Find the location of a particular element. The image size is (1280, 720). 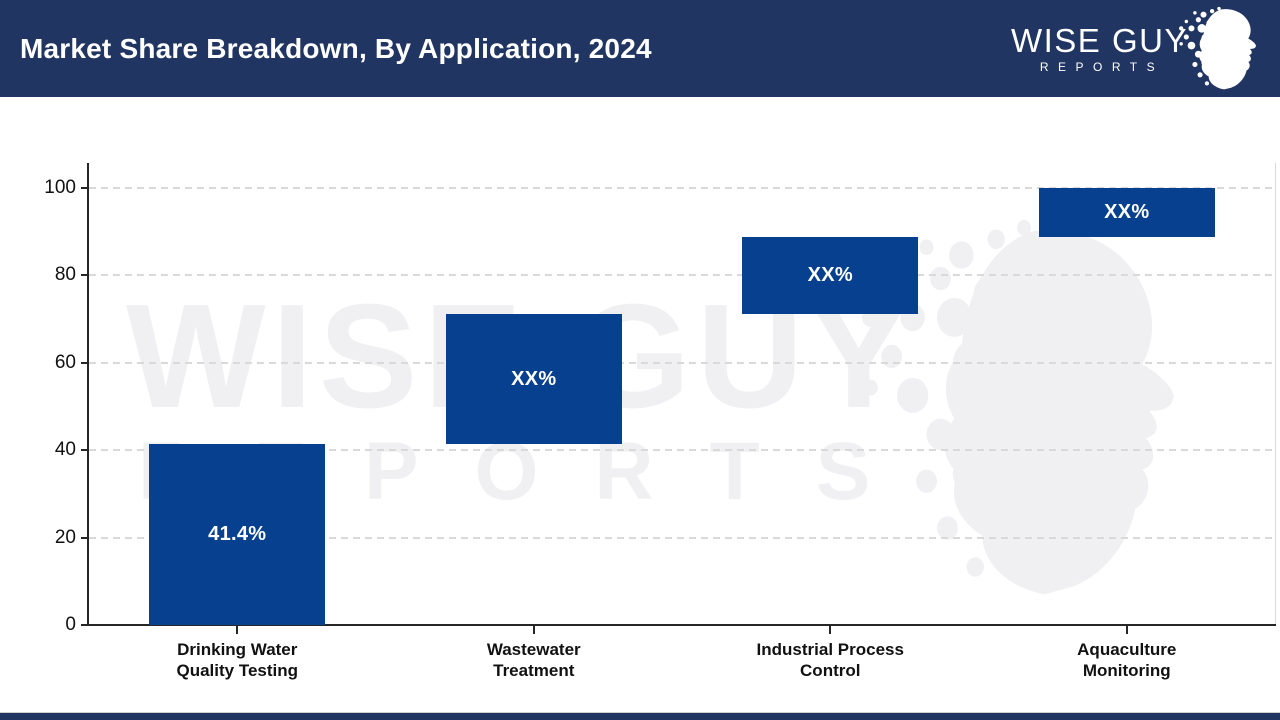

brand-tagline: REPORTS is located at coordinates (1102, 67).